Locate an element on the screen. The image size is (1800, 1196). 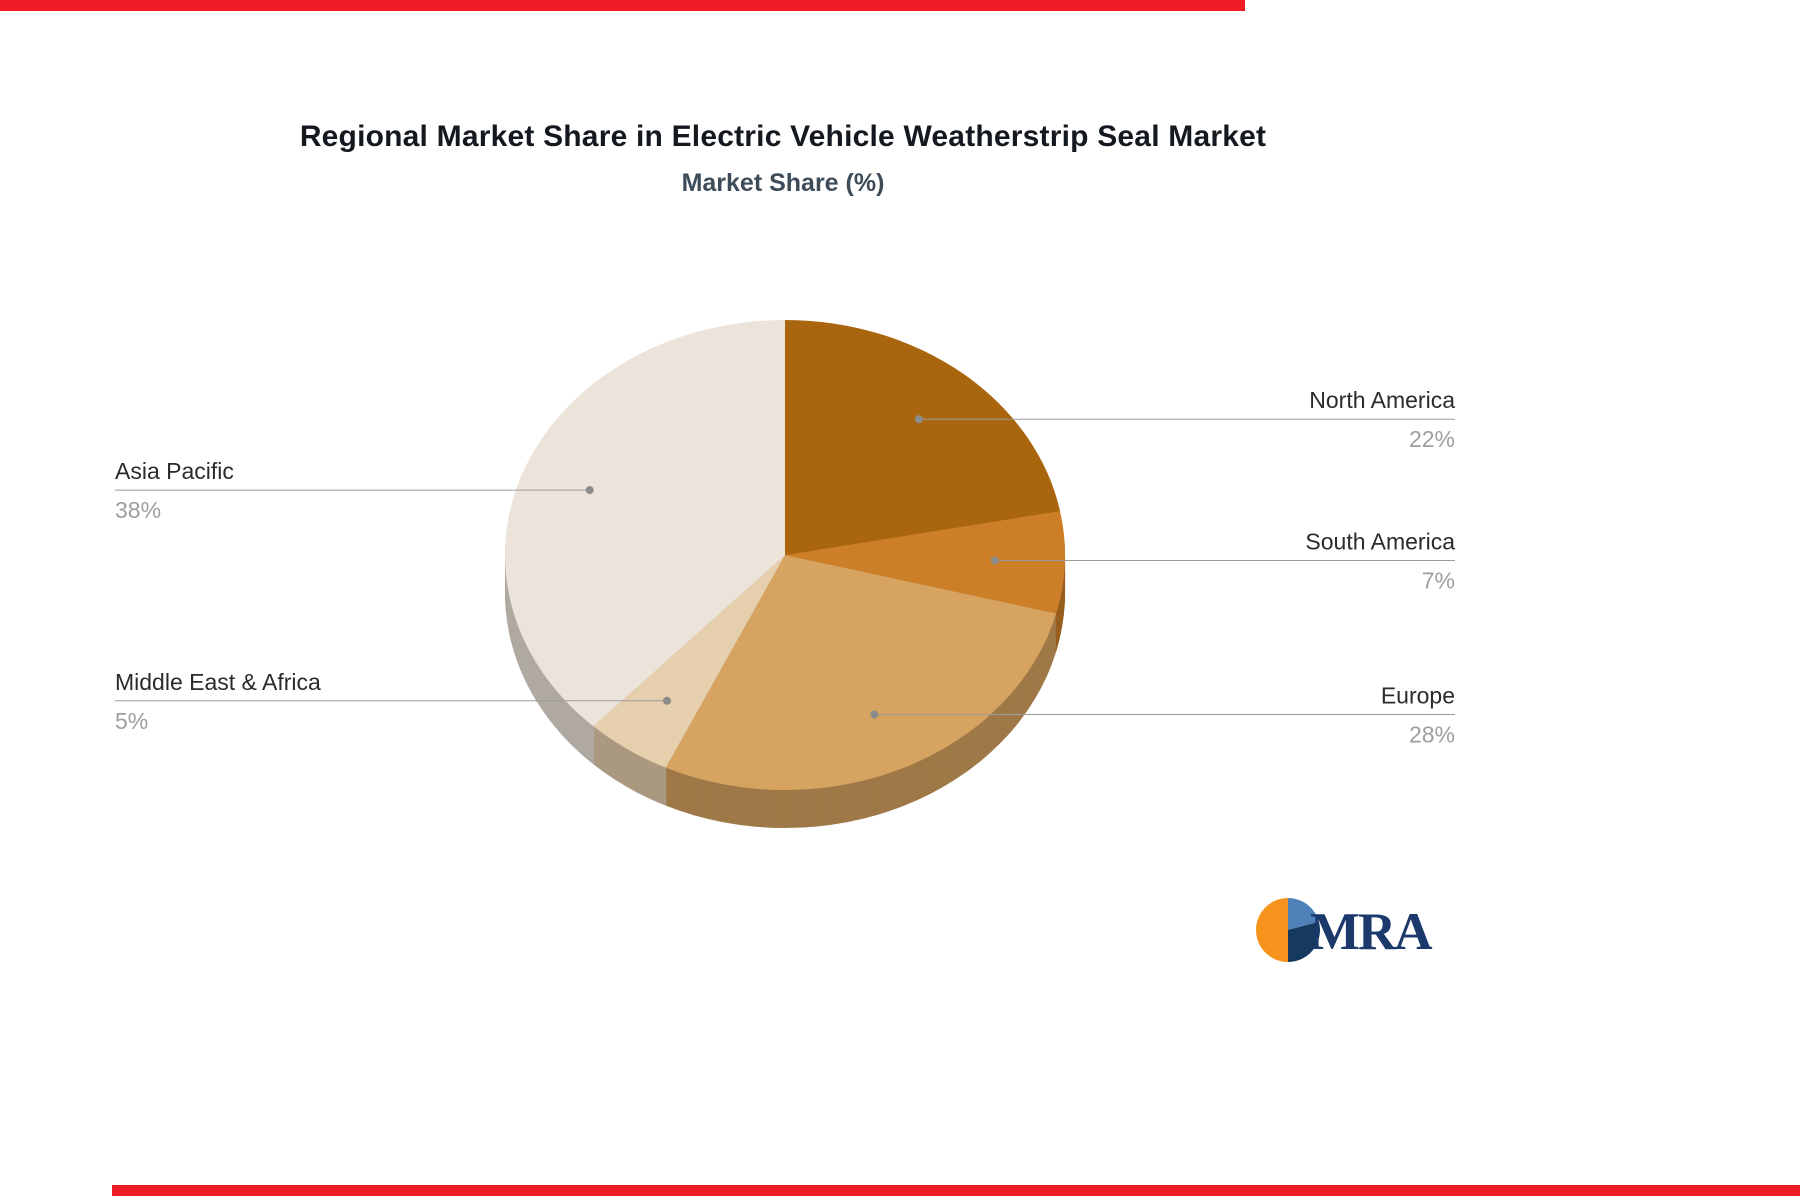
slice-label-europe: Europe is located at coordinates (1418, 696).